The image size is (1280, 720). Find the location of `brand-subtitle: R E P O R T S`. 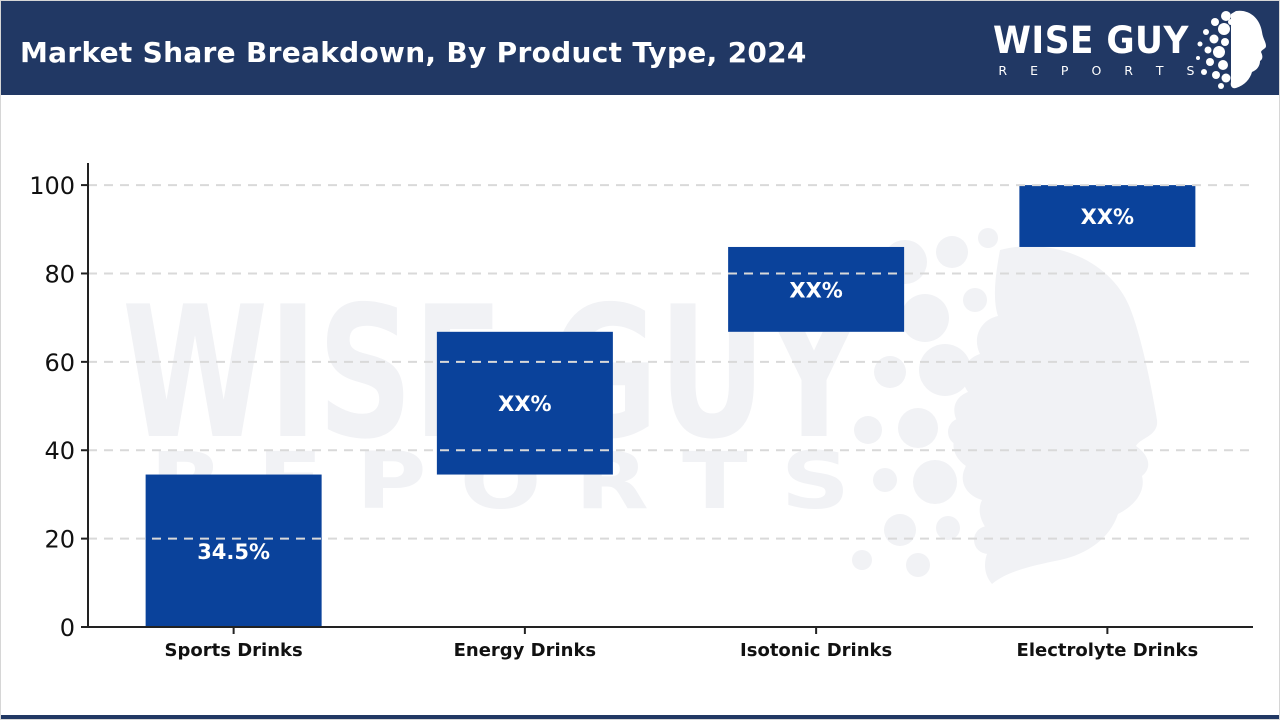

brand-subtitle: R E P O R T S is located at coordinates (1101, 70).